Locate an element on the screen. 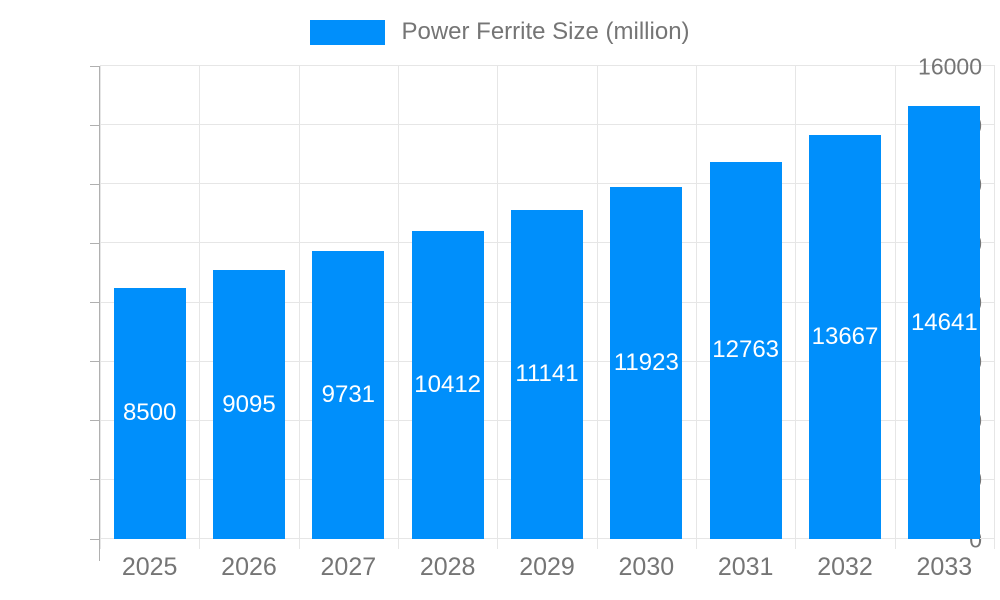 This screenshot has height=600, width=1000. bar-value-label: 12763 is located at coordinates (746, 350).